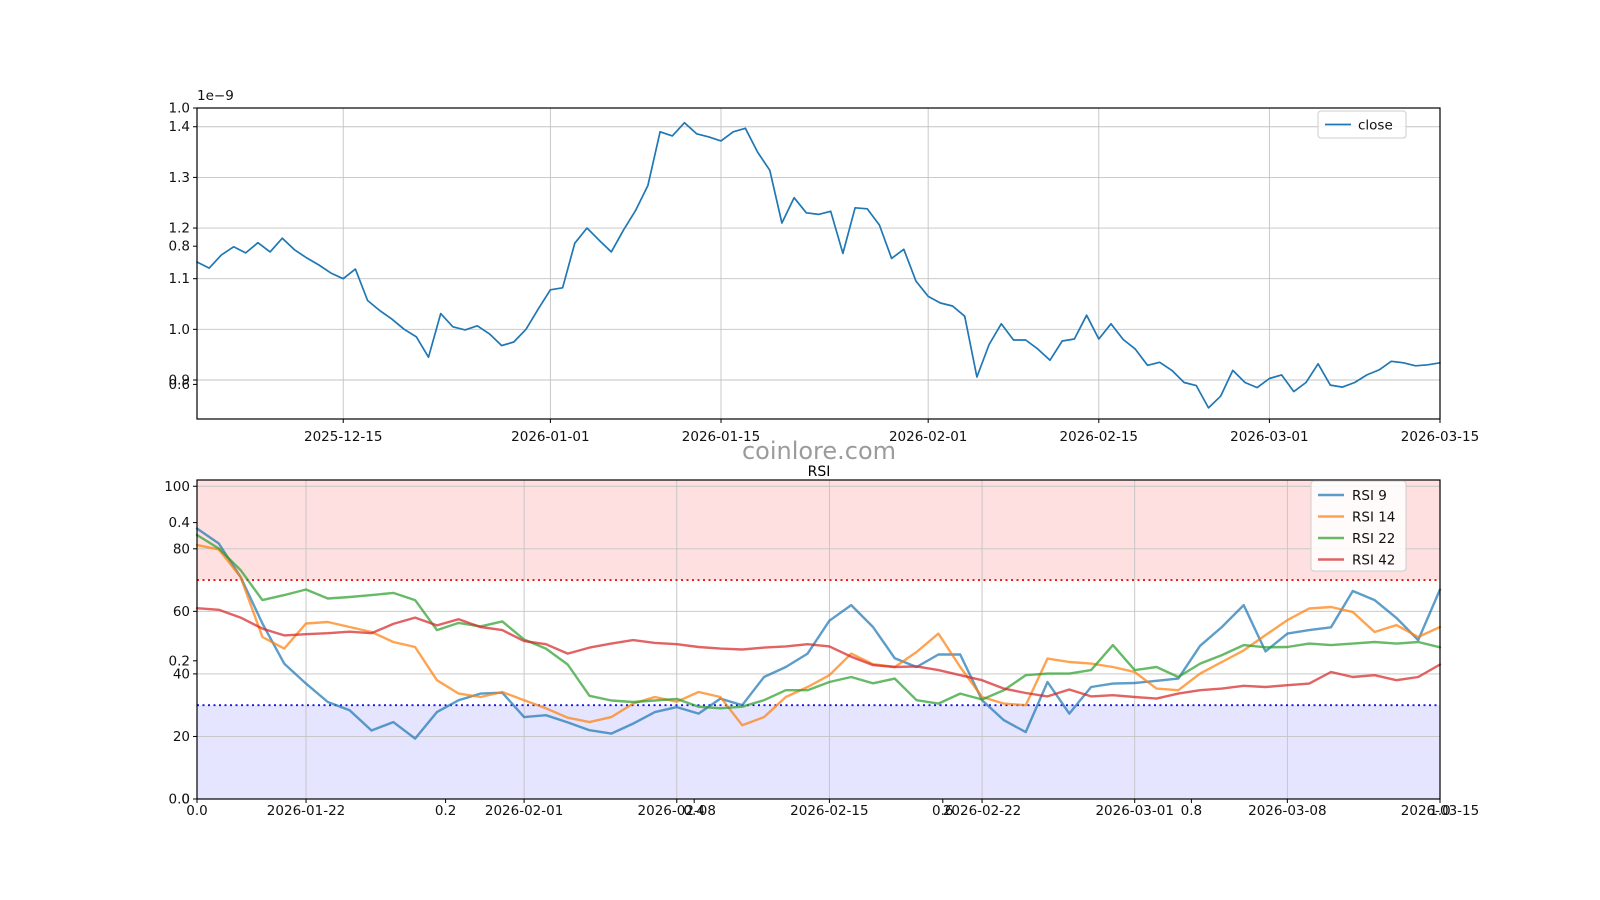 The height and width of the screenshot is (900, 1600). I want to click on y-tick-label: 20, so click(181, 737).